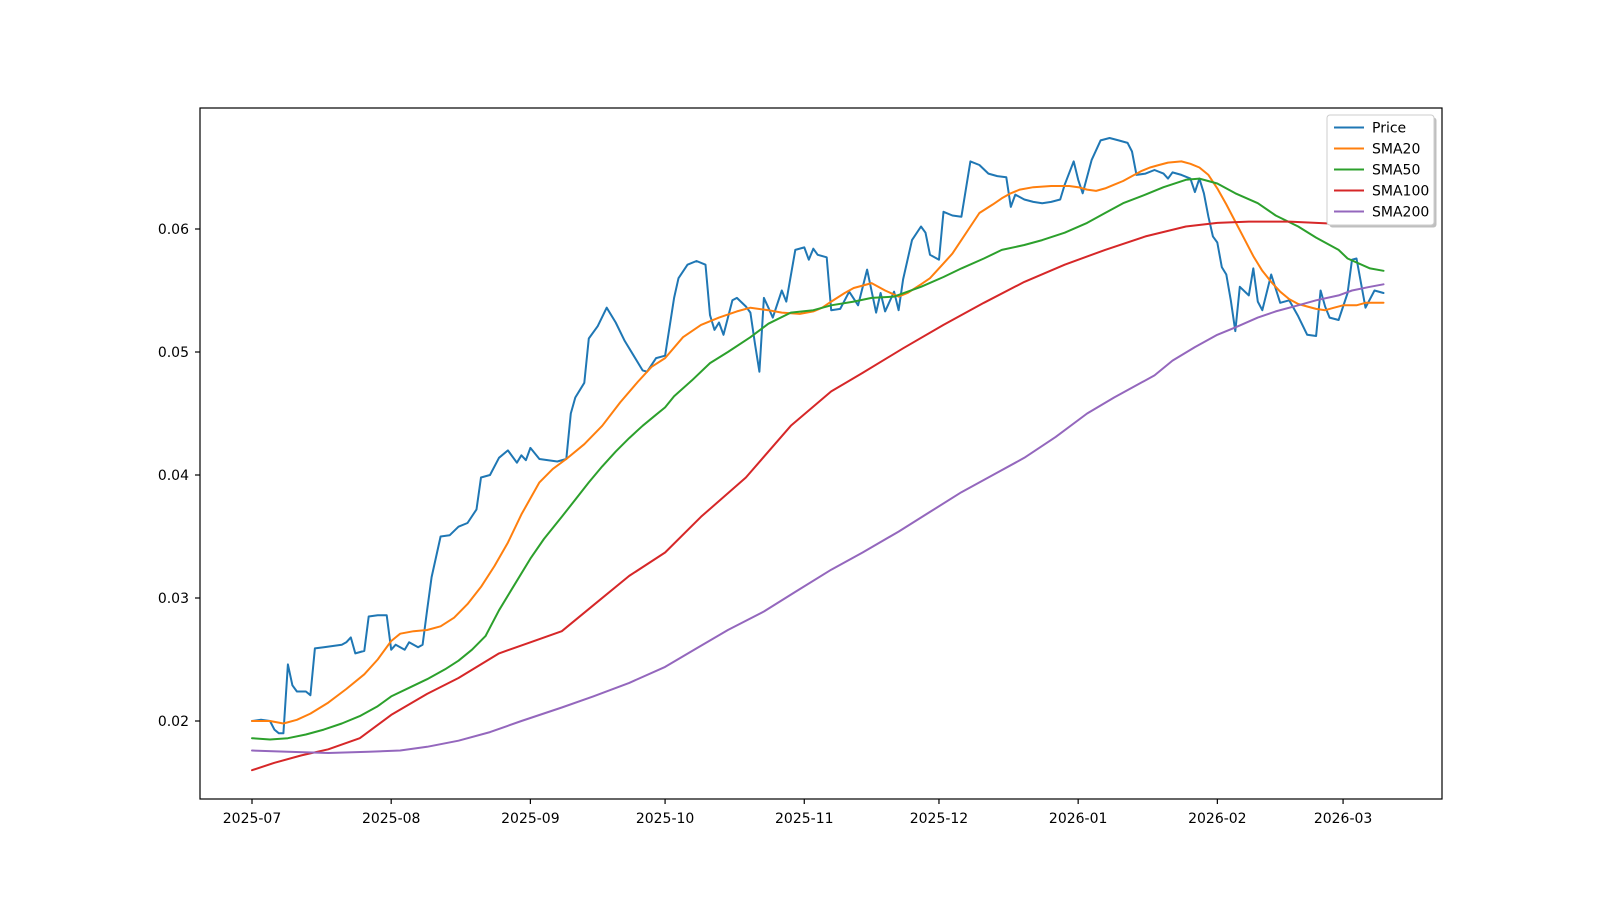 The width and height of the screenshot is (1600, 900). Describe the element at coordinates (1400, 213) in the screenshot. I see `legend-label-sma200: SMA200` at that location.